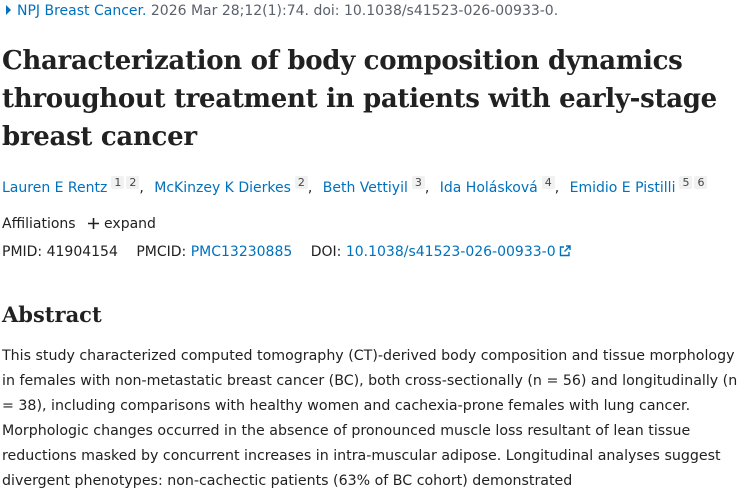  Describe the element at coordinates (82, 11) in the screenshot. I see `journal-link: NPJ Breast Cancer.` at that location.